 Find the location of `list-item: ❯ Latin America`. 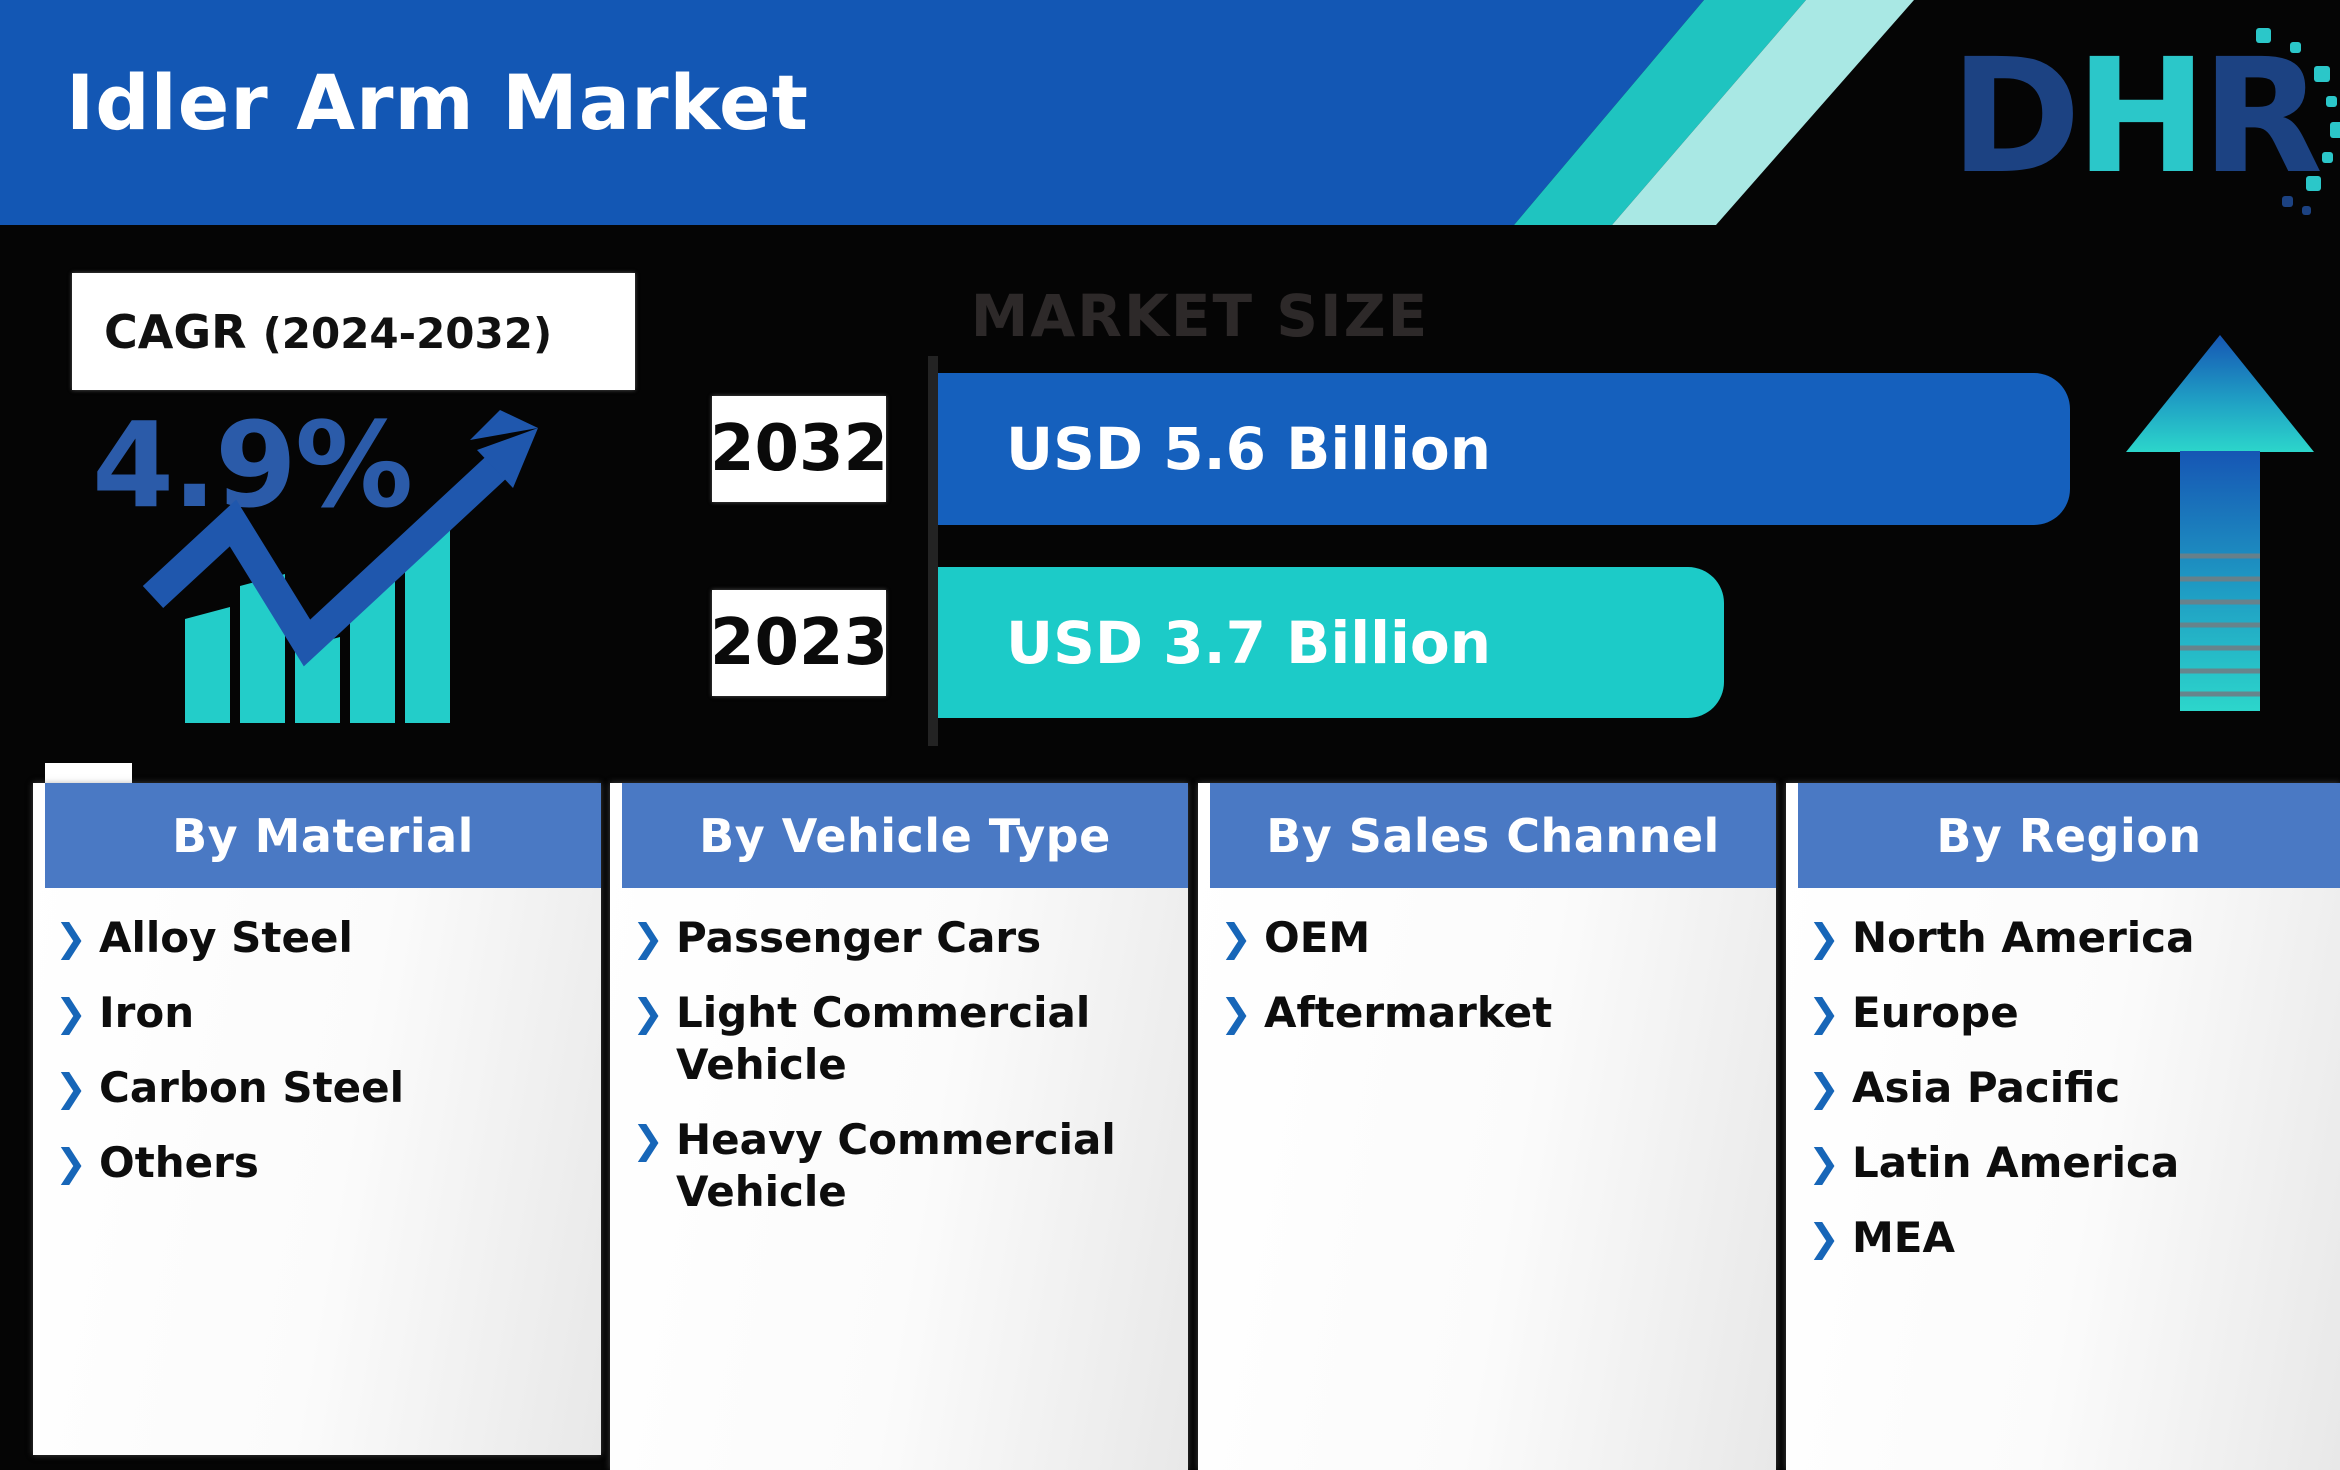

list-item: ❯ Latin America is located at coordinates (2067, 1163).